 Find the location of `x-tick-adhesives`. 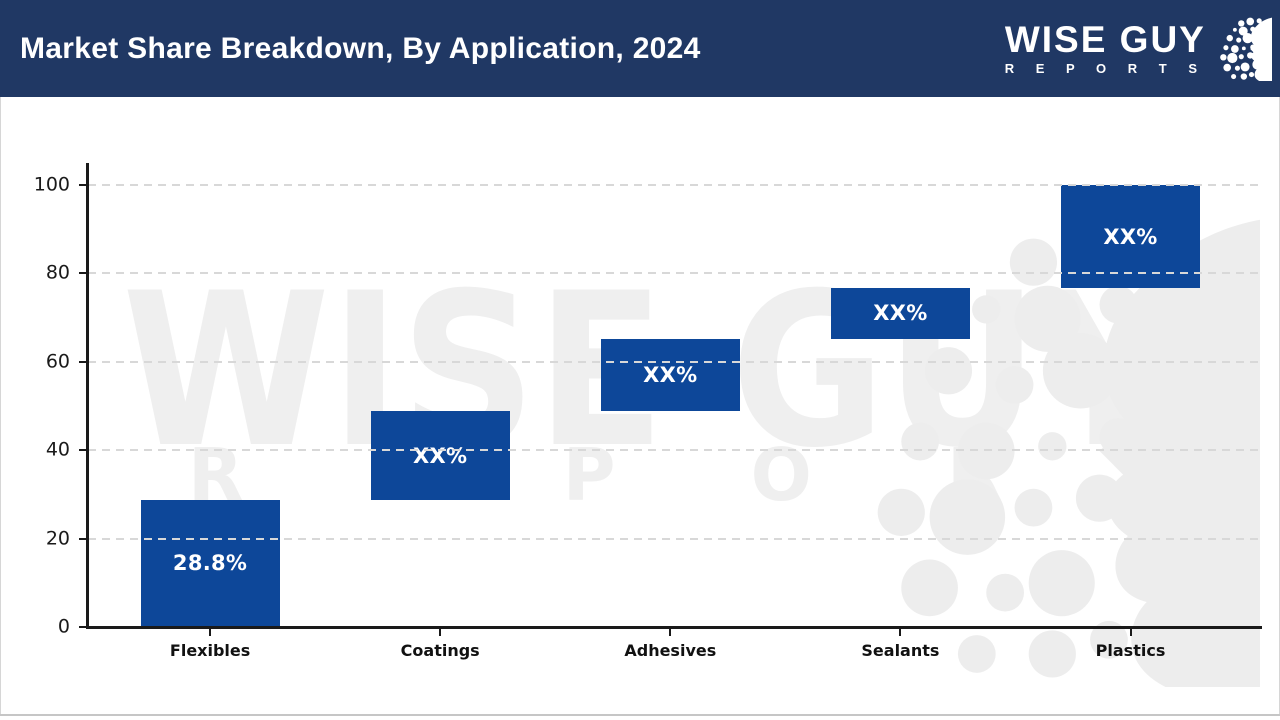

x-tick-adhesives is located at coordinates (670, 632).